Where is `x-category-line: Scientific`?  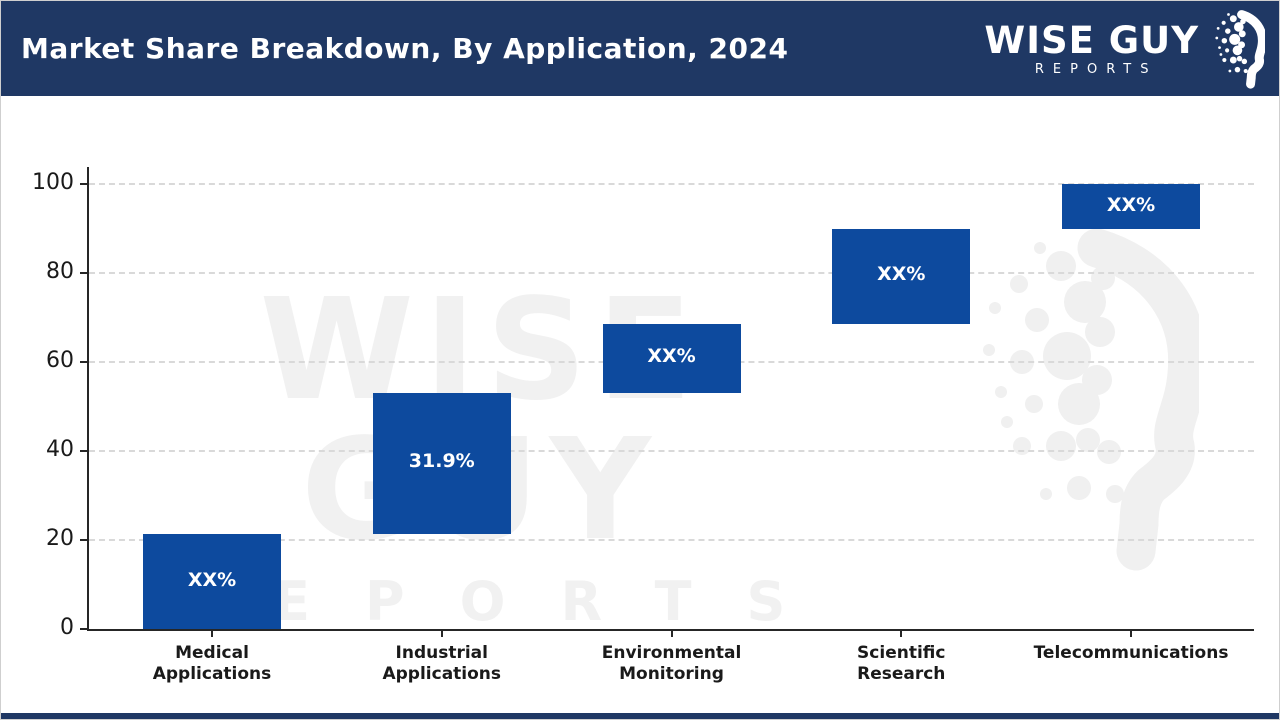 x-category-line: Scientific is located at coordinates (901, 653).